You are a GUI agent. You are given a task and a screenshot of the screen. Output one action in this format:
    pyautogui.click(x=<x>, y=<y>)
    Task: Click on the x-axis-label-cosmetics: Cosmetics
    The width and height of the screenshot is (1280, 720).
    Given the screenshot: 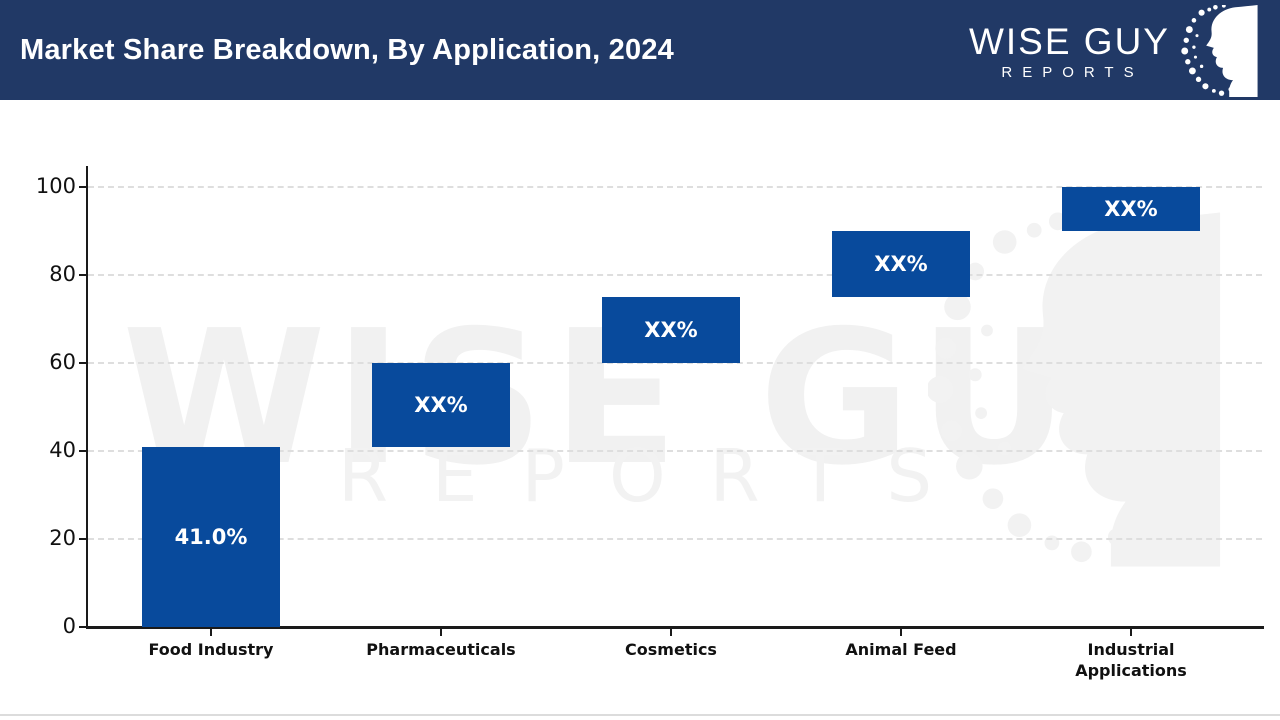 What is the action you would take?
    pyautogui.click(x=671, y=650)
    